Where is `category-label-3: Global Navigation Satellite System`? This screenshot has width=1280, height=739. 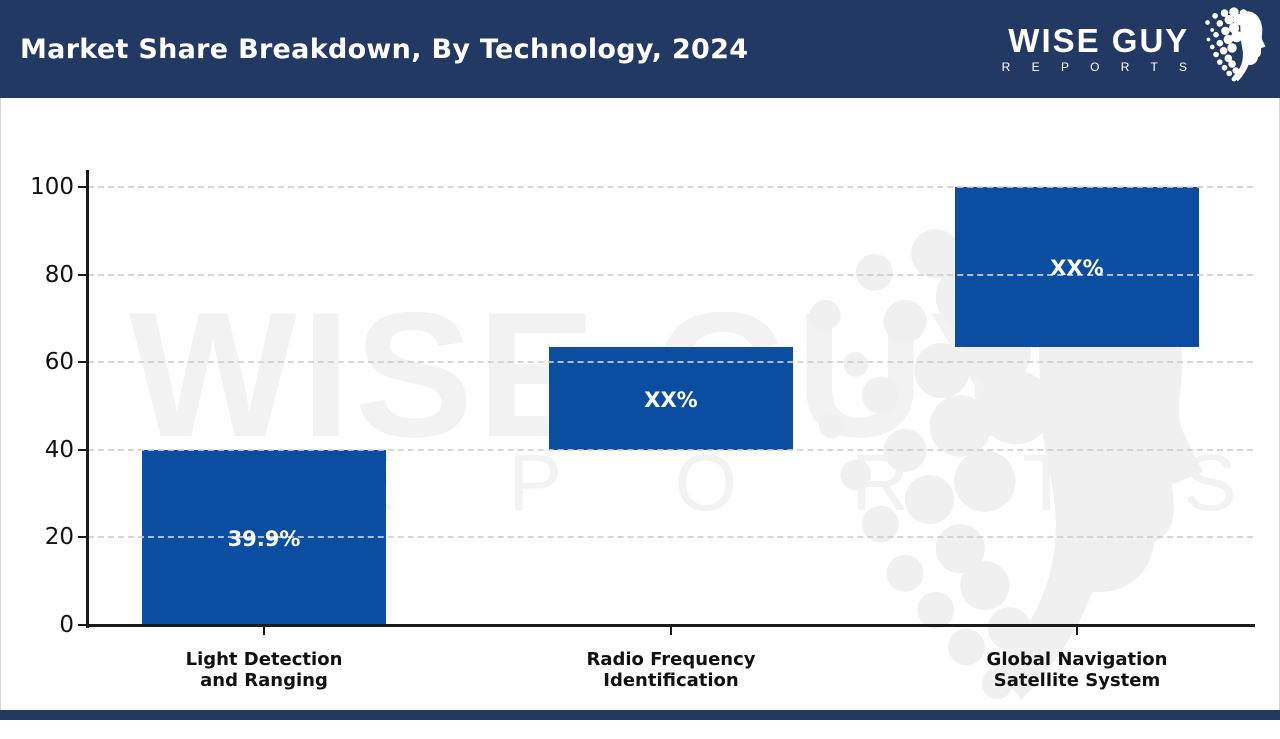 category-label-3: Global Navigation Satellite System is located at coordinates (1077, 670).